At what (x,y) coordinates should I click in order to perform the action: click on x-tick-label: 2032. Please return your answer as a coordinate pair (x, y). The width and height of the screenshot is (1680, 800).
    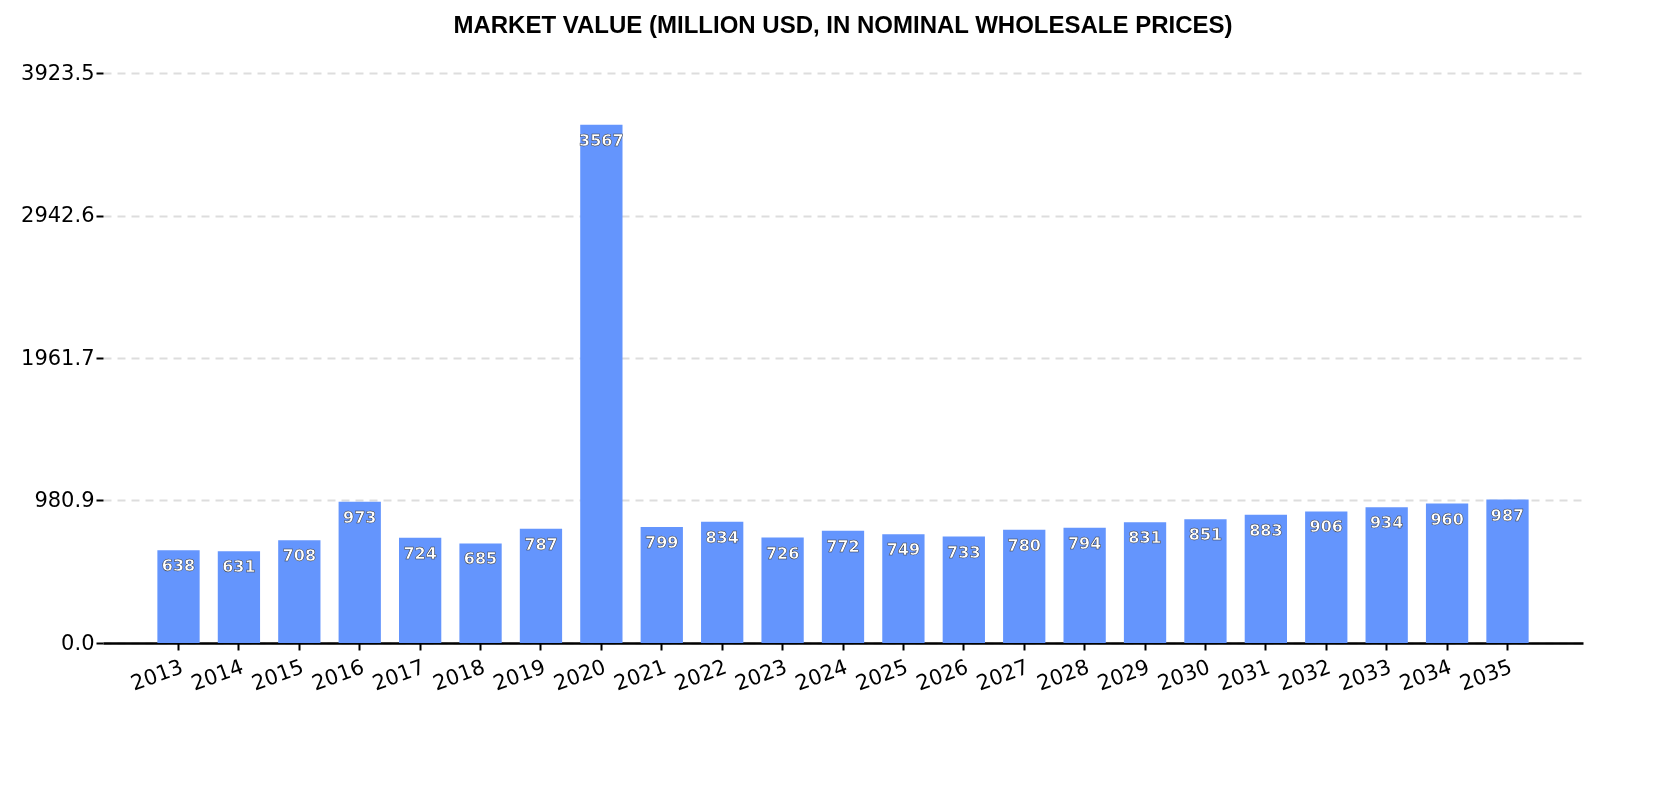
    Looking at the image, I should click on (1304, 675).